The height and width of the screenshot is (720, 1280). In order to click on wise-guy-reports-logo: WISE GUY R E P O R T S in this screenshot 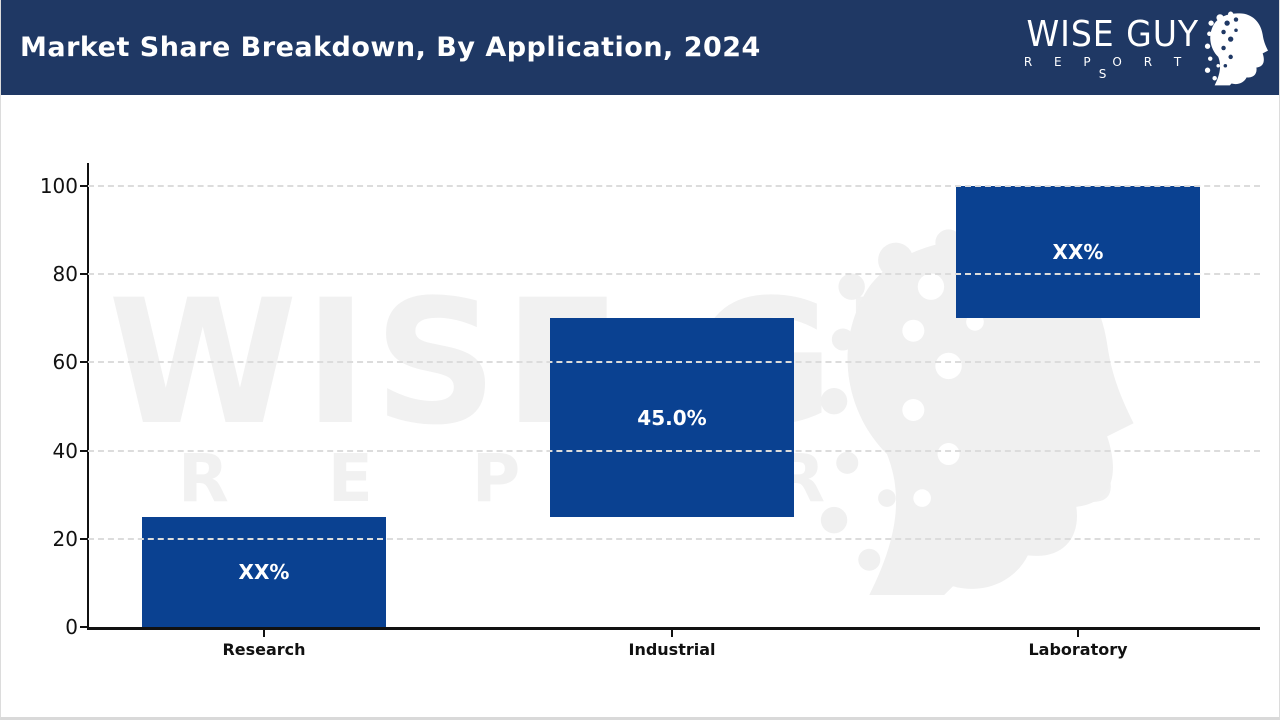, I will do `click(1138, 48)`.